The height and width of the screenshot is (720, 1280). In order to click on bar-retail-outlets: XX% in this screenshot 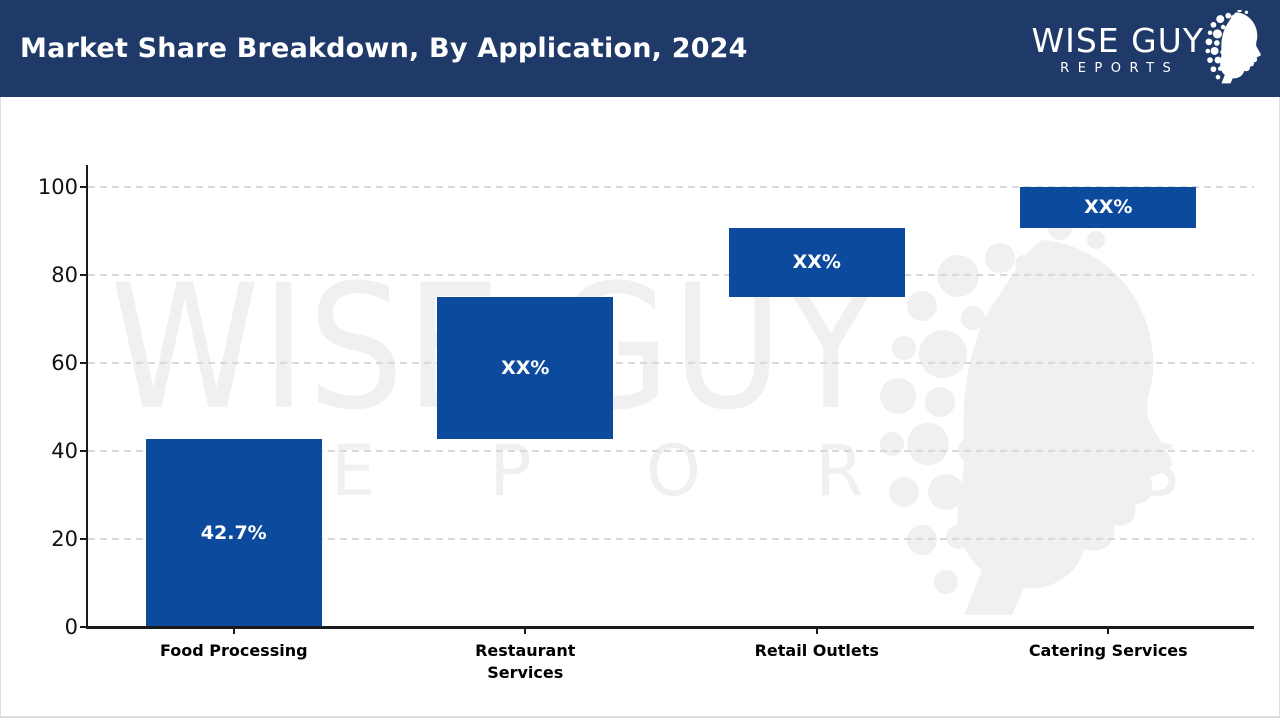, I will do `click(816, 262)`.